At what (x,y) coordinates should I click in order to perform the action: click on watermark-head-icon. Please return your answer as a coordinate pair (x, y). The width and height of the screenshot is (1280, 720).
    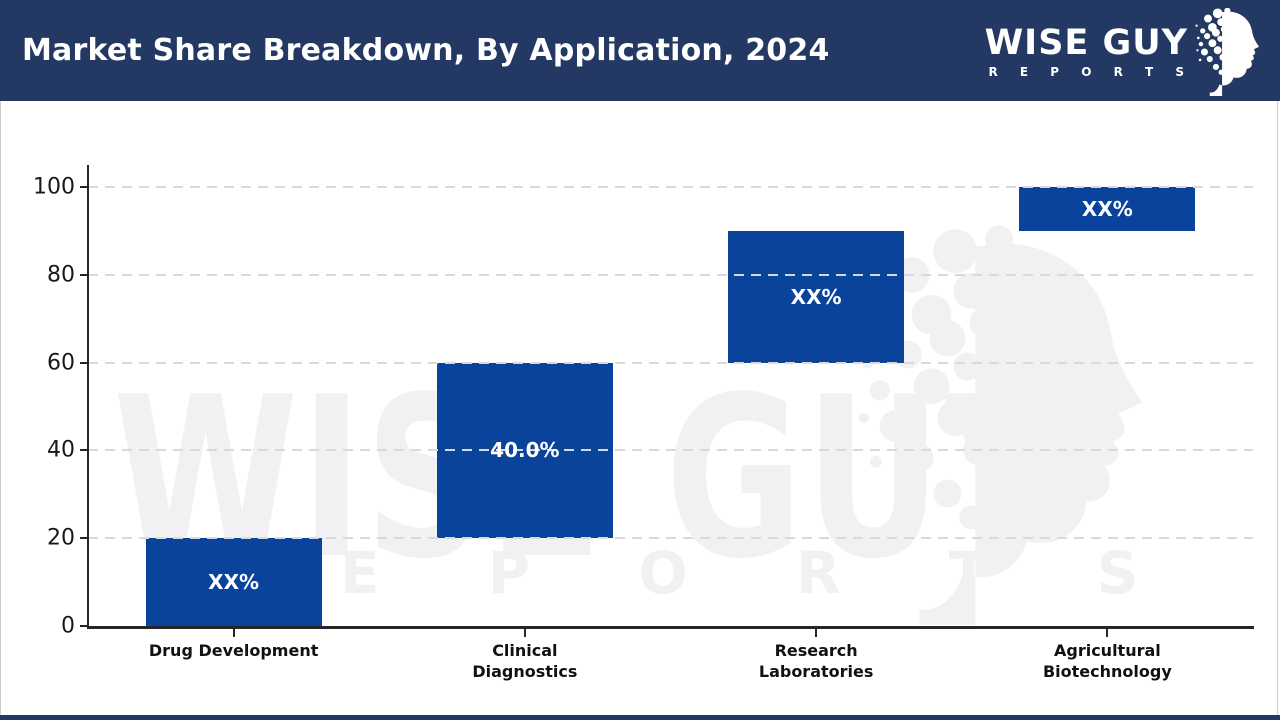
    Looking at the image, I should click on (1011, 426).